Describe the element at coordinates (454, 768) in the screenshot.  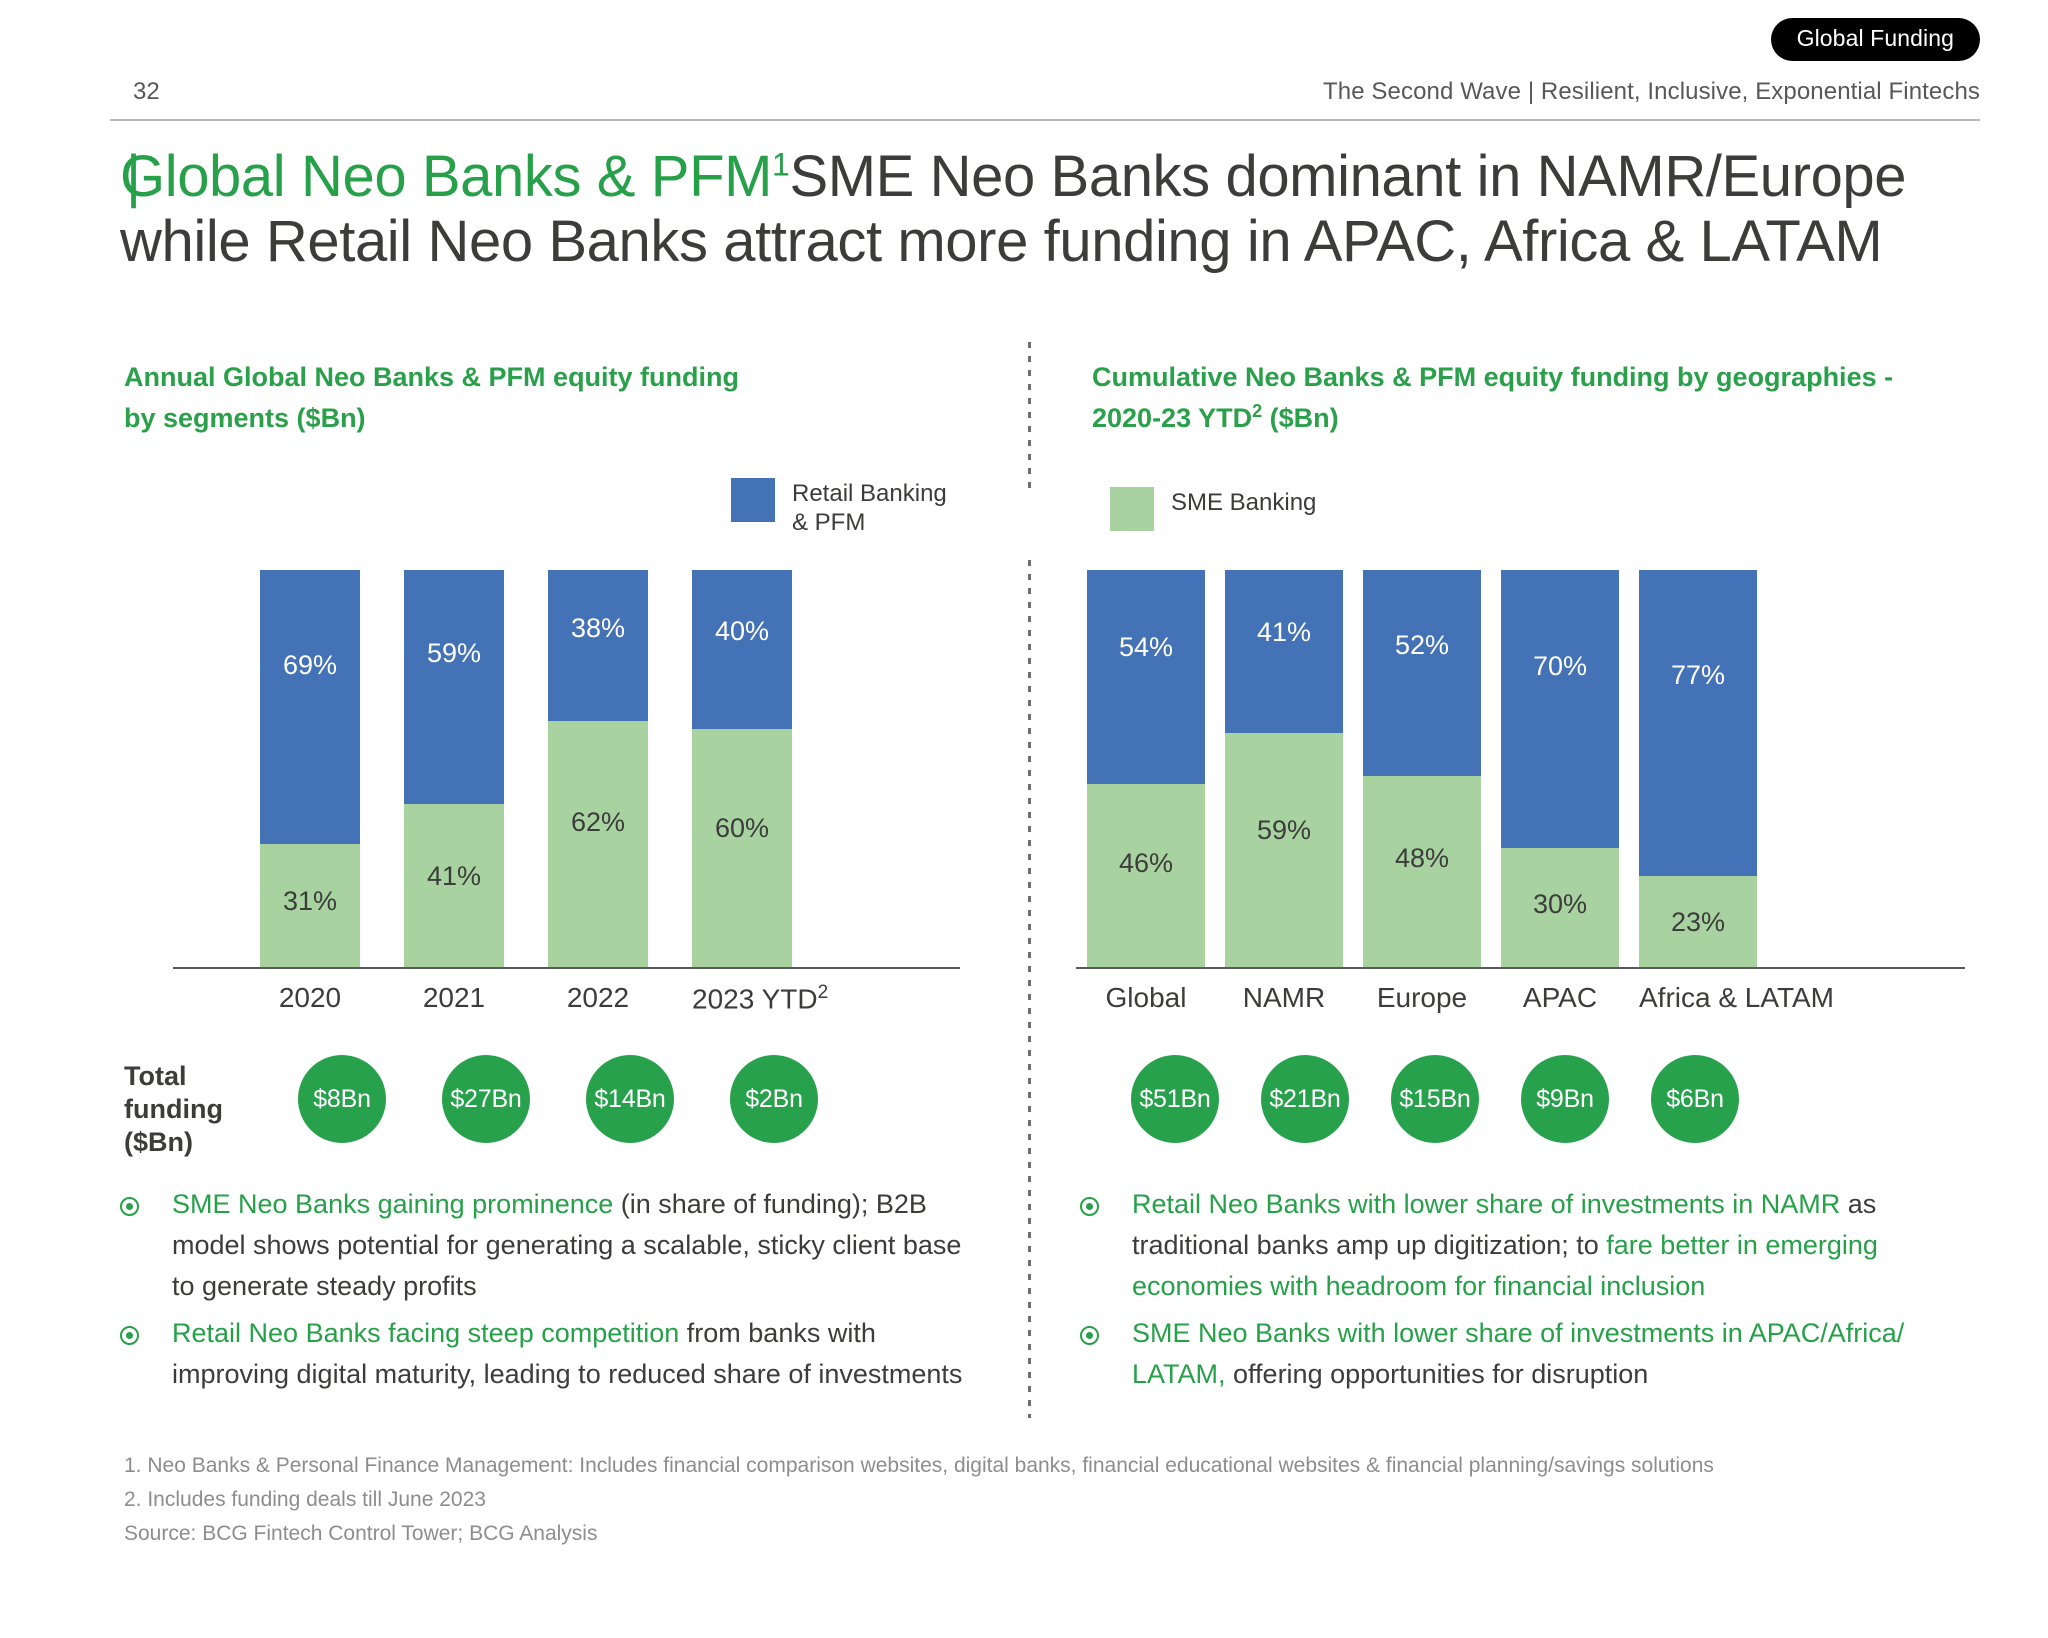
I see `stacked-bar: 59% 41%` at that location.